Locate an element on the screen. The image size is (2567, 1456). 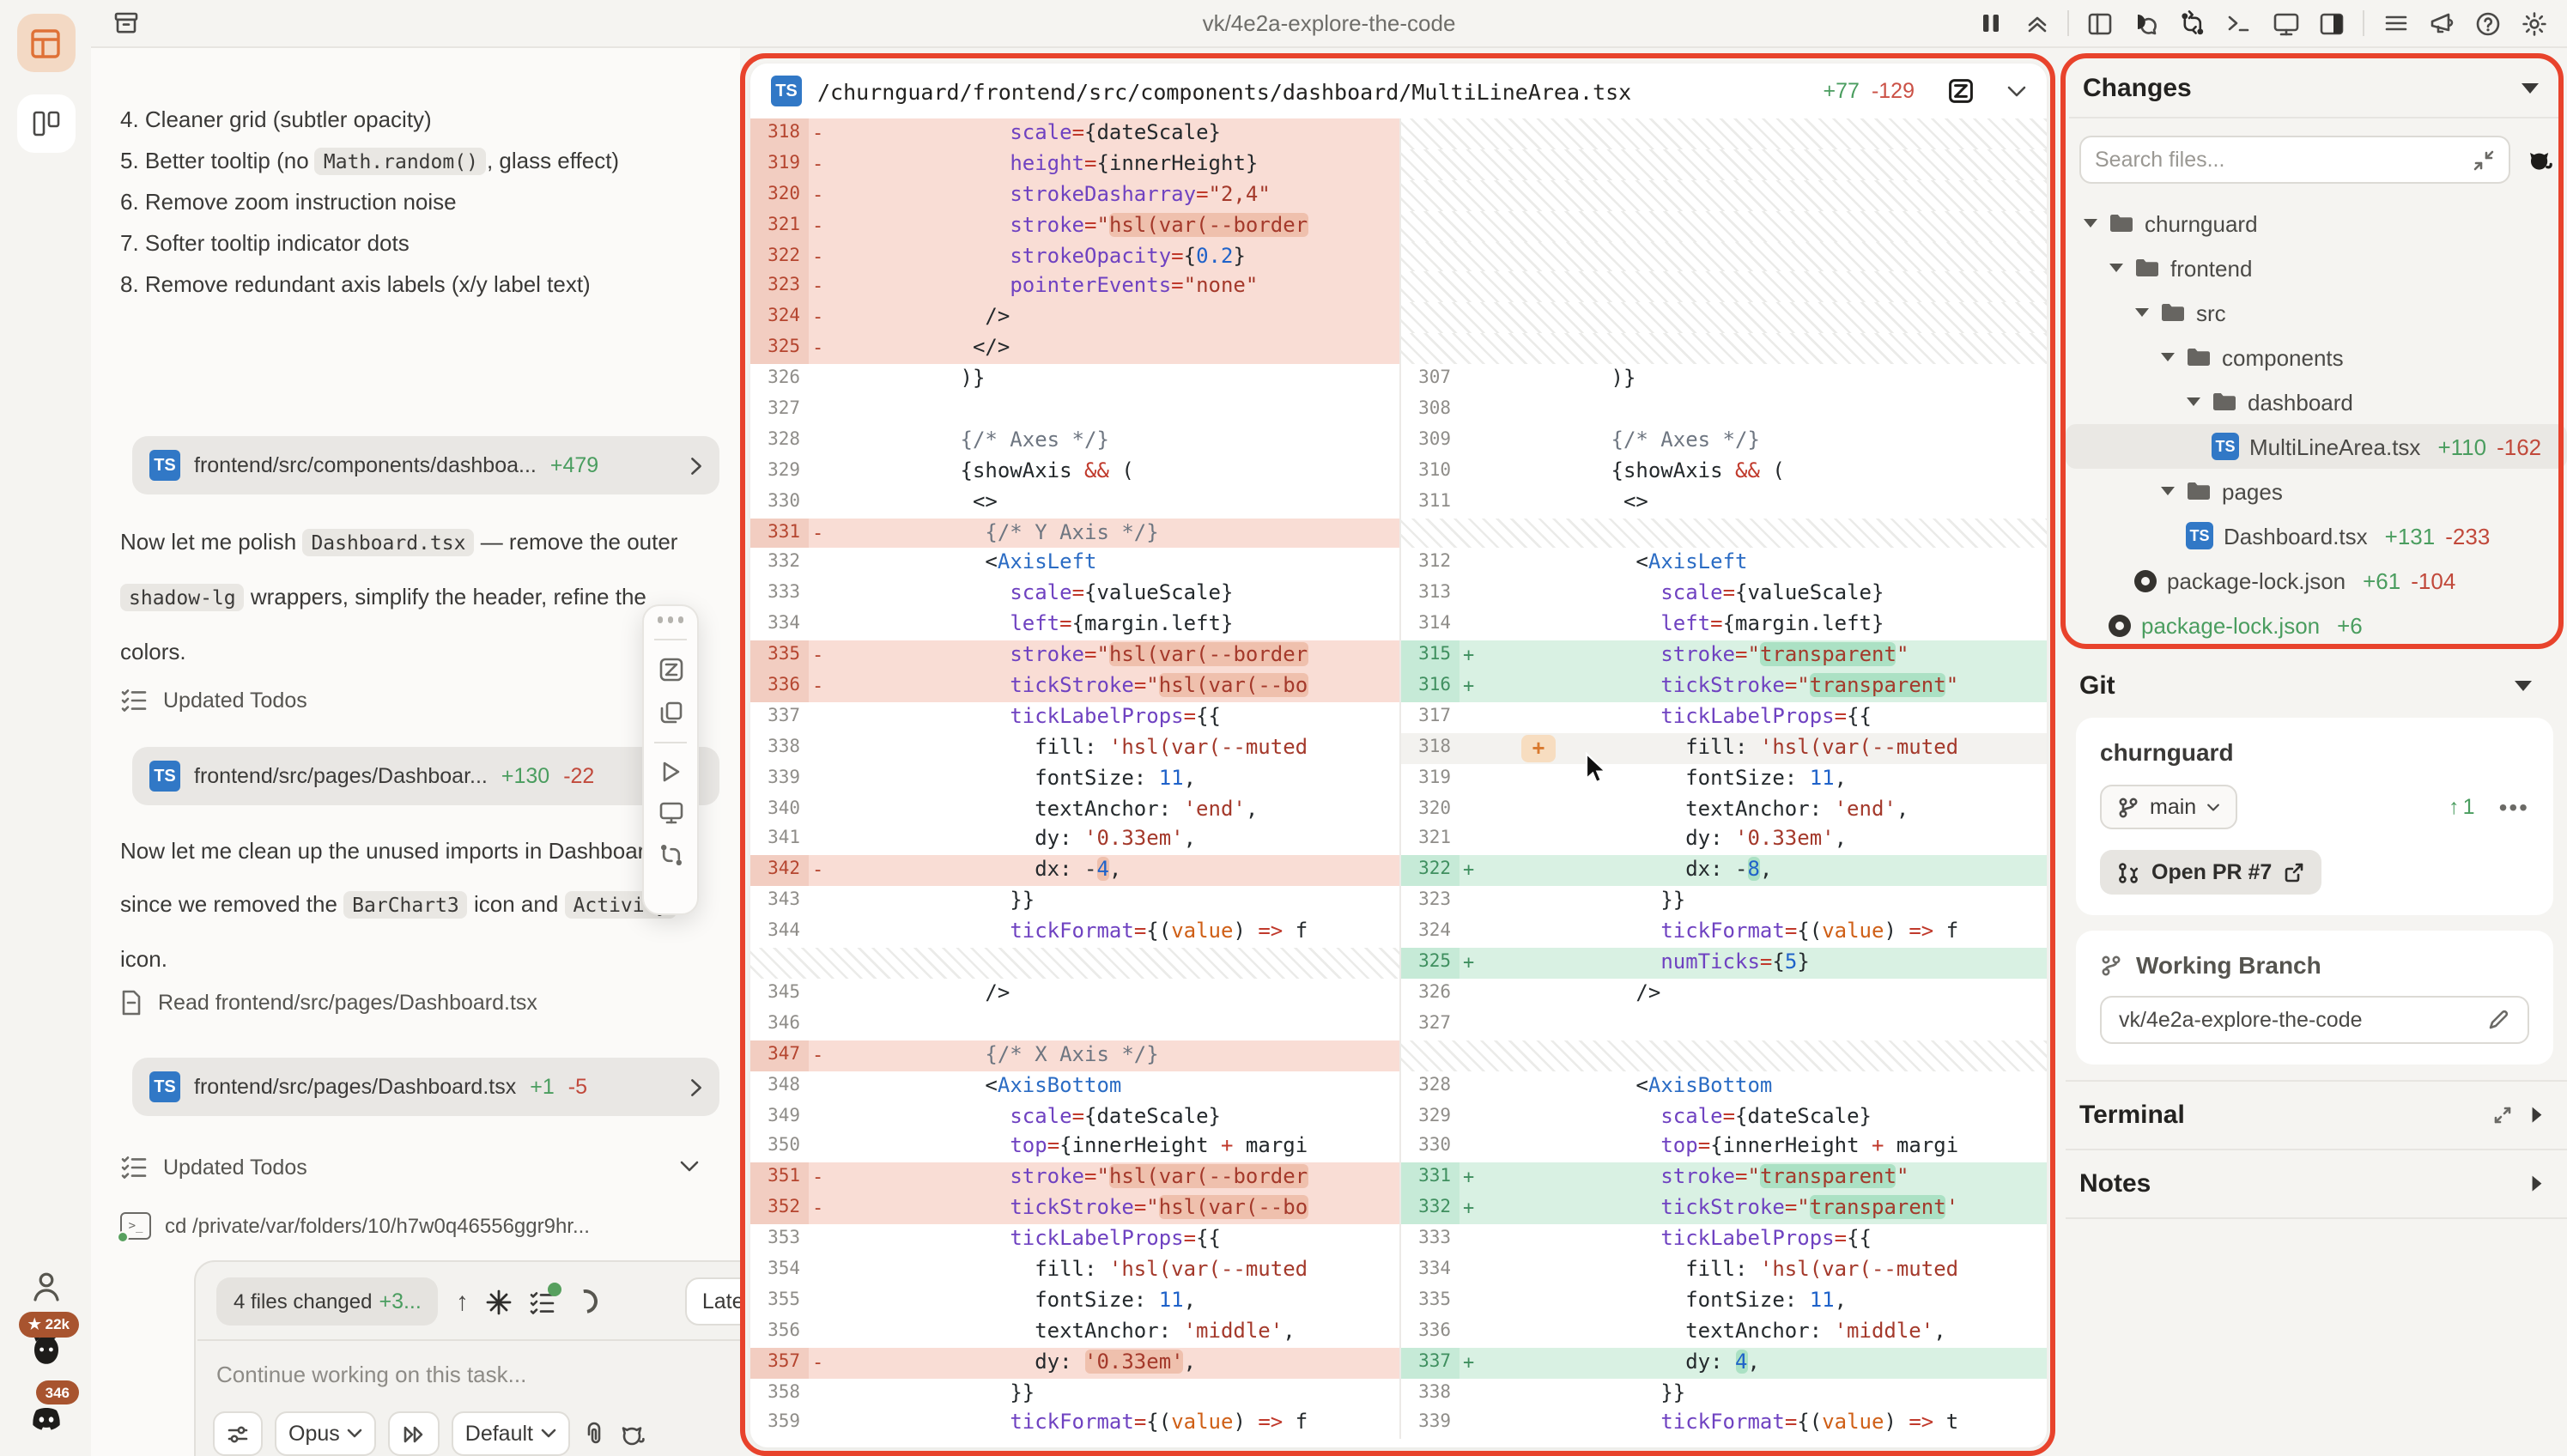
fast-forward-button is located at coordinates (414, 1434).